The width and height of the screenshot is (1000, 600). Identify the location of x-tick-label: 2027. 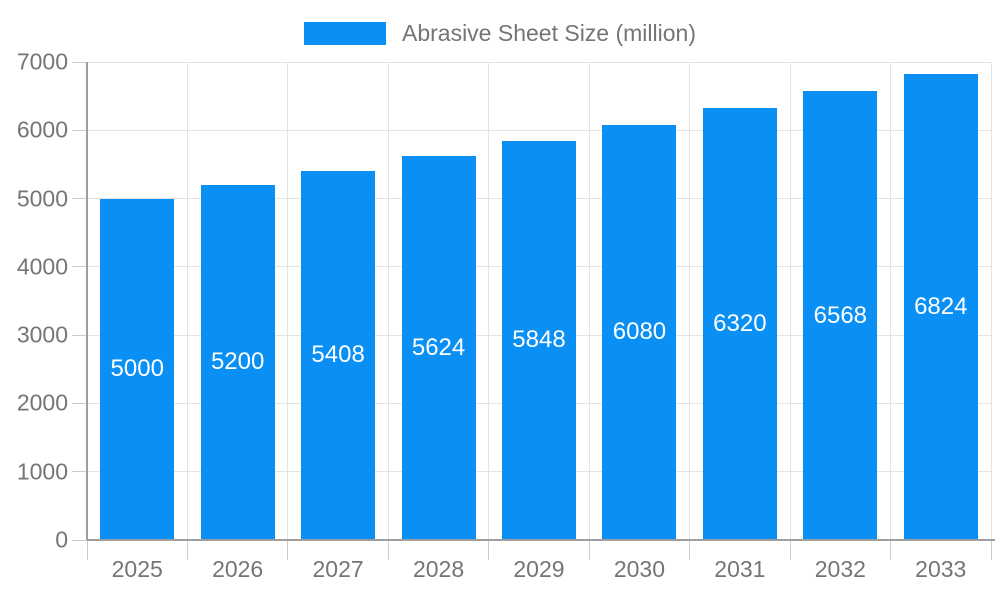
(338, 569).